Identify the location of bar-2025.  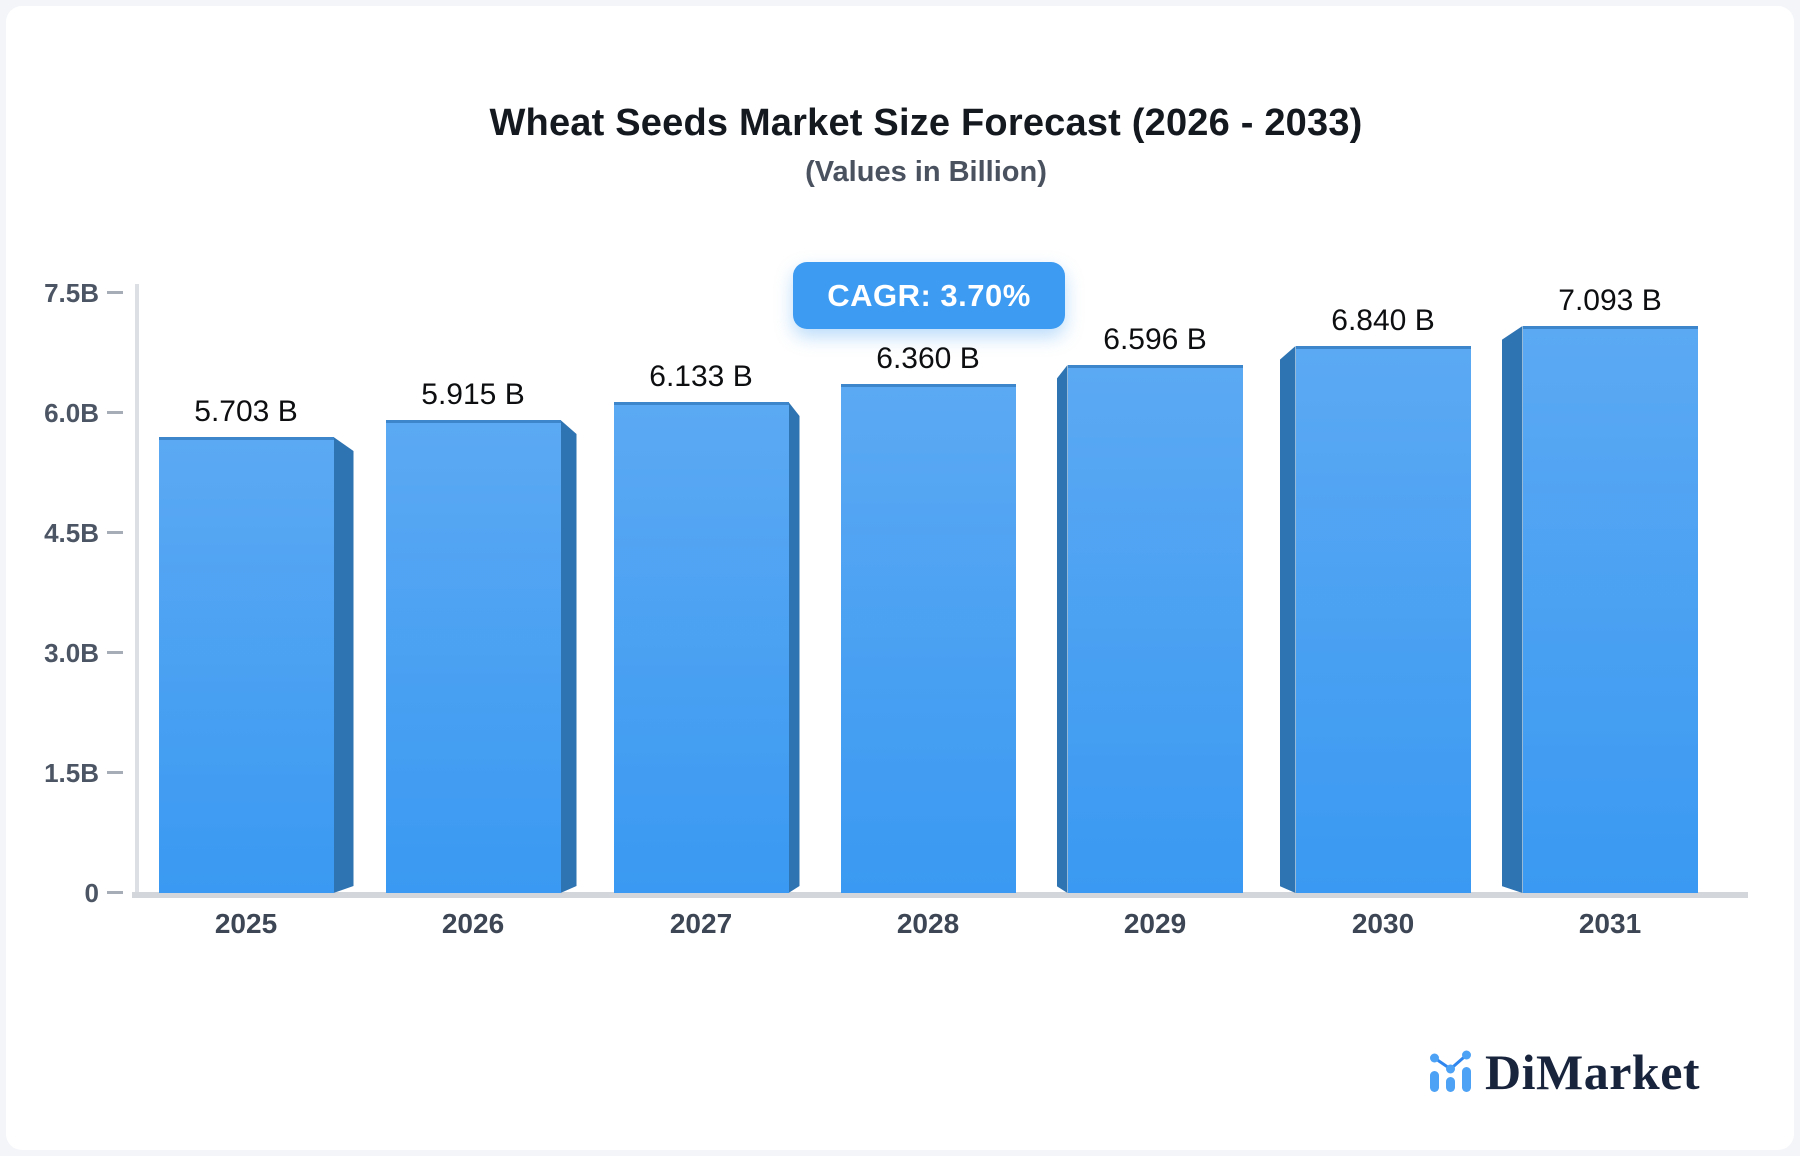
(246, 665).